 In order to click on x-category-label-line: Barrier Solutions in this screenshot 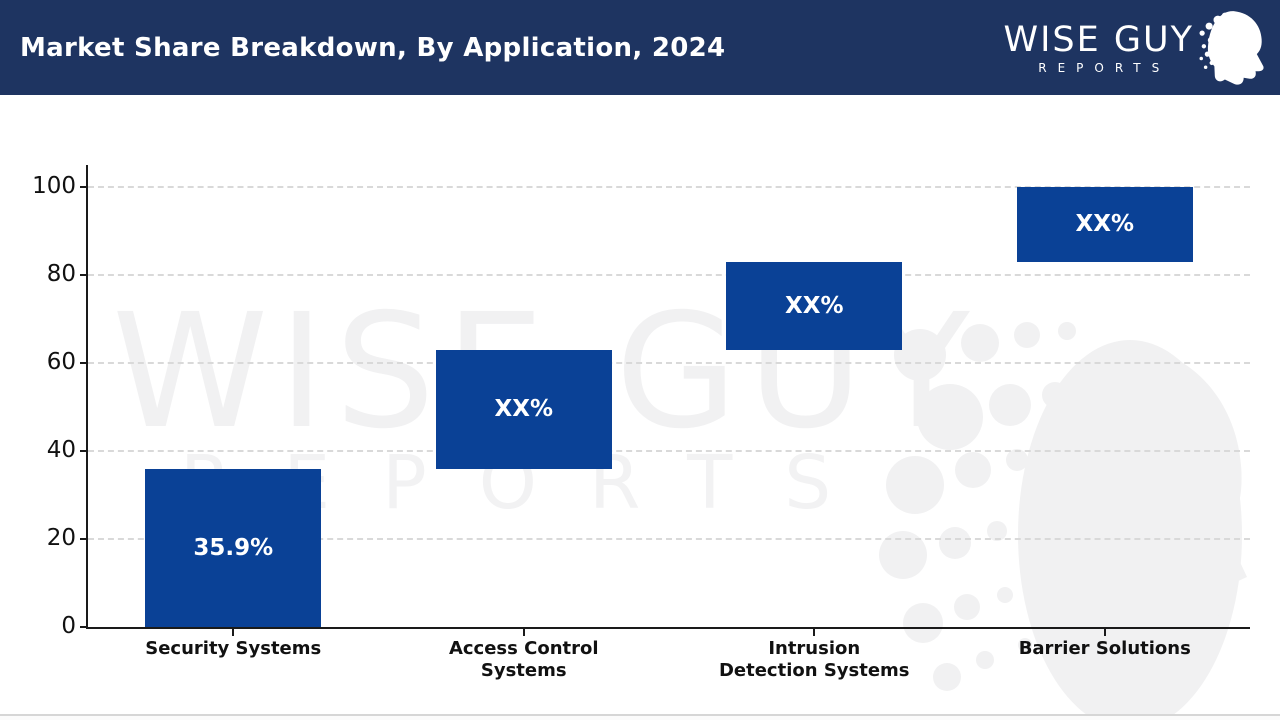, I will do `click(1104, 648)`.